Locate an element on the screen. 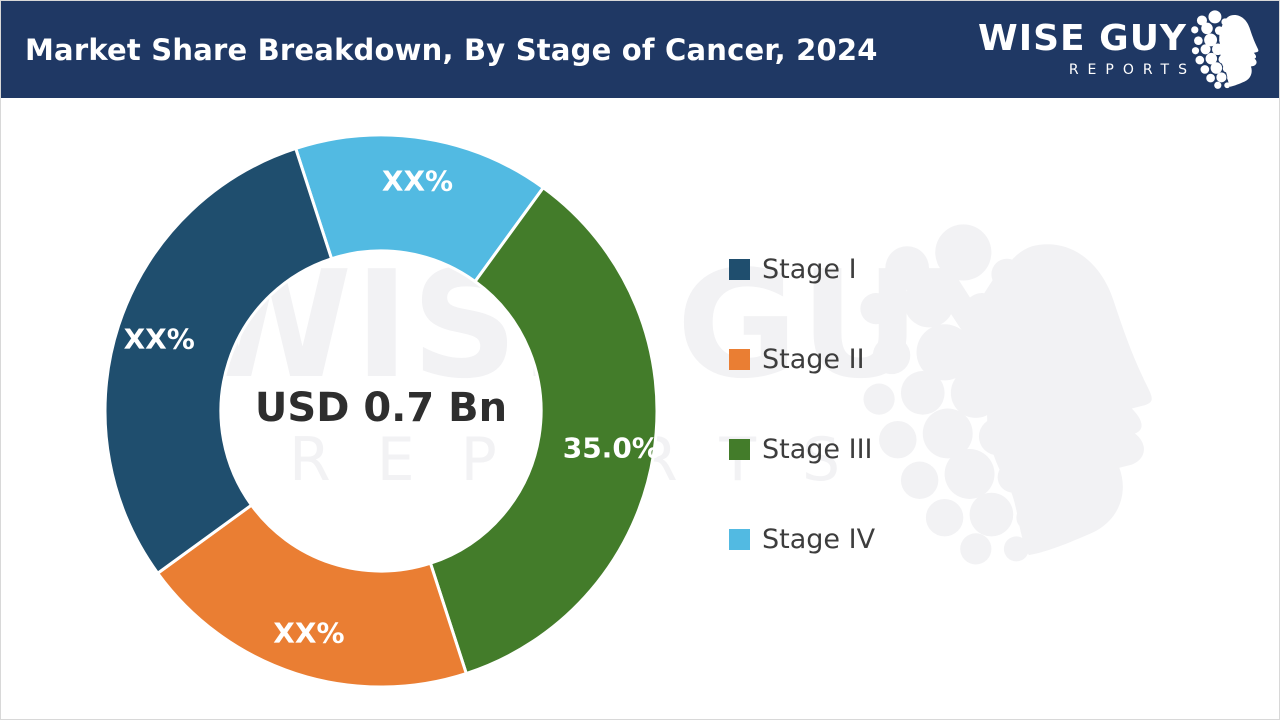 The width and height of the screenshot is (1280, 720). brand-logo: WISE GUY REPORTS is located at coordinates (1119, 50).